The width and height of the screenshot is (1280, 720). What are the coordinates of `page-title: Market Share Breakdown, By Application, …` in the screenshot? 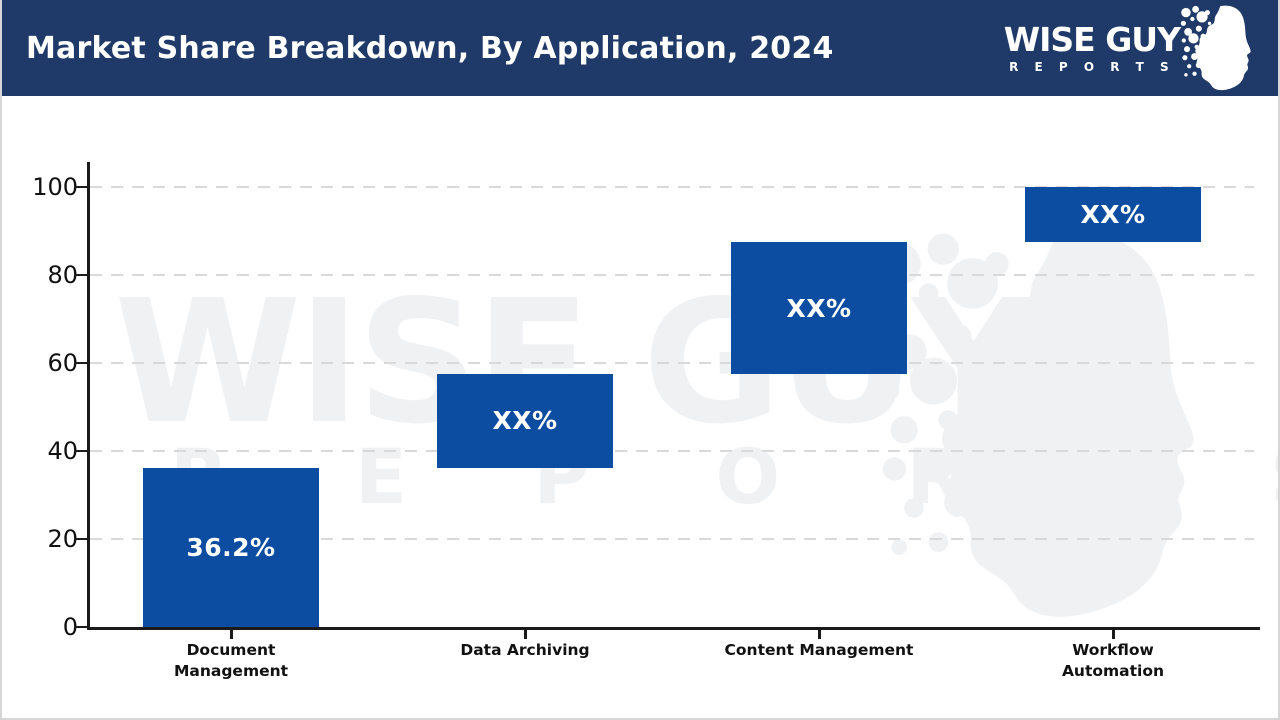 It's located at (430, 48).